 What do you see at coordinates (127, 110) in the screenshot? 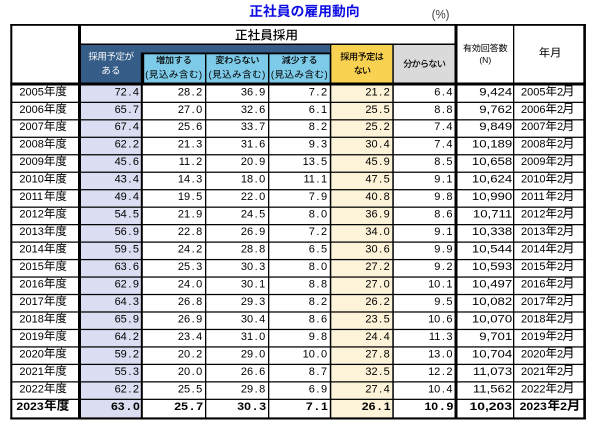
I see `svg-text:65.7: 65. 7` at bounding box center [127, 110].